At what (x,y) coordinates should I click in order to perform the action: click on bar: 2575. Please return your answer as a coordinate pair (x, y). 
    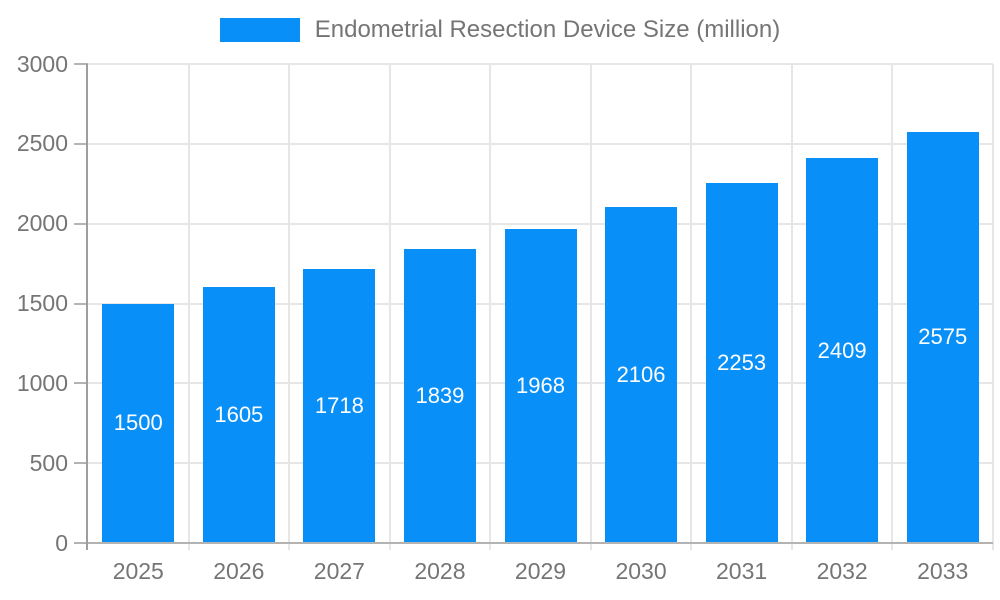
    Looking at the image, I should click on (942, 337).